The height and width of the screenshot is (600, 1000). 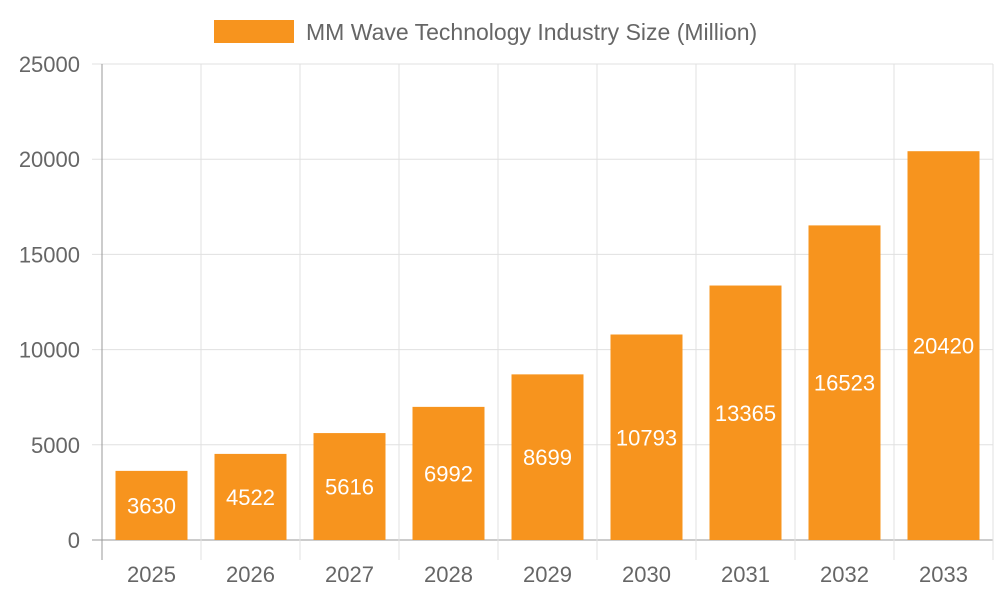 I want to click on x-tick-label: 2033, so click(x=943, y=574).